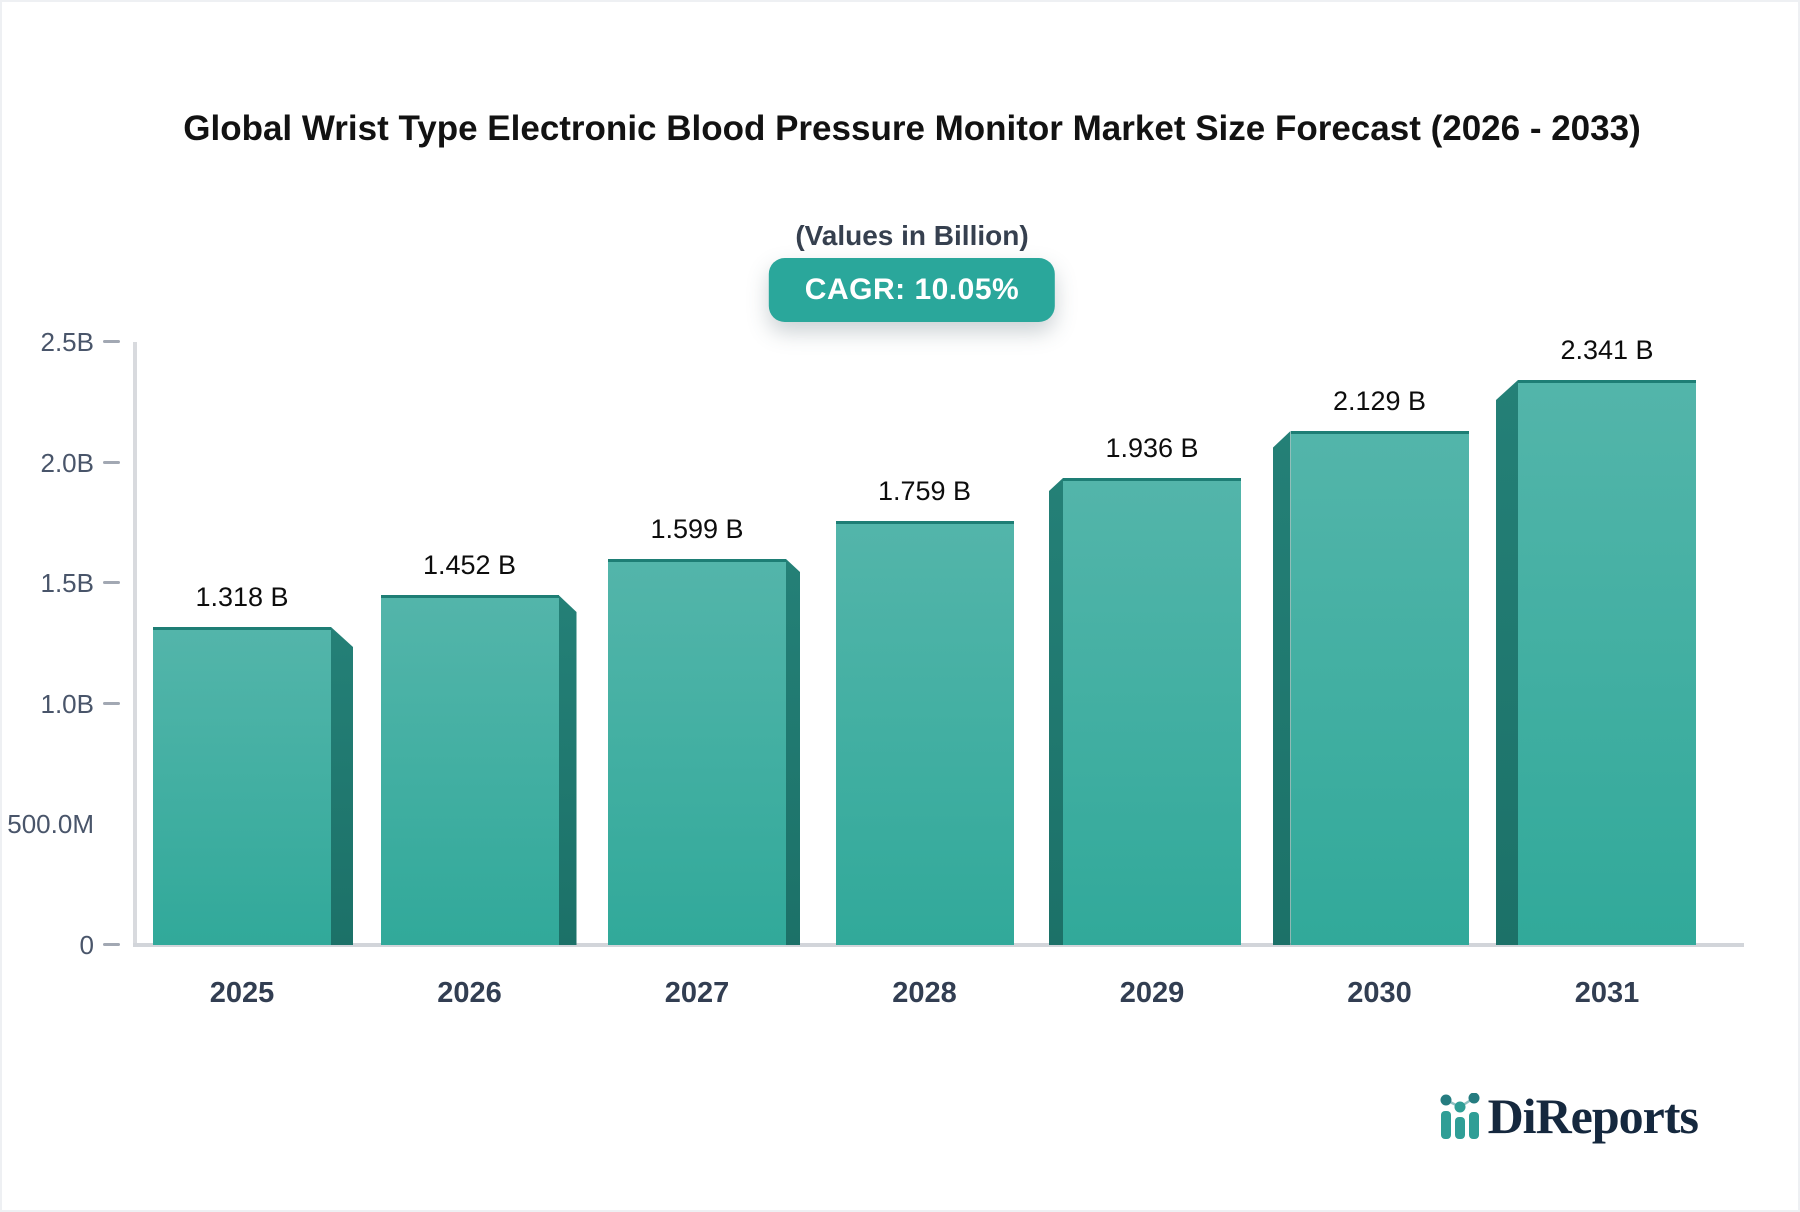 This screenshot has height=1212, width=1800. I want to click on bar-value-label: 1.936 B, so click(1152, 448).